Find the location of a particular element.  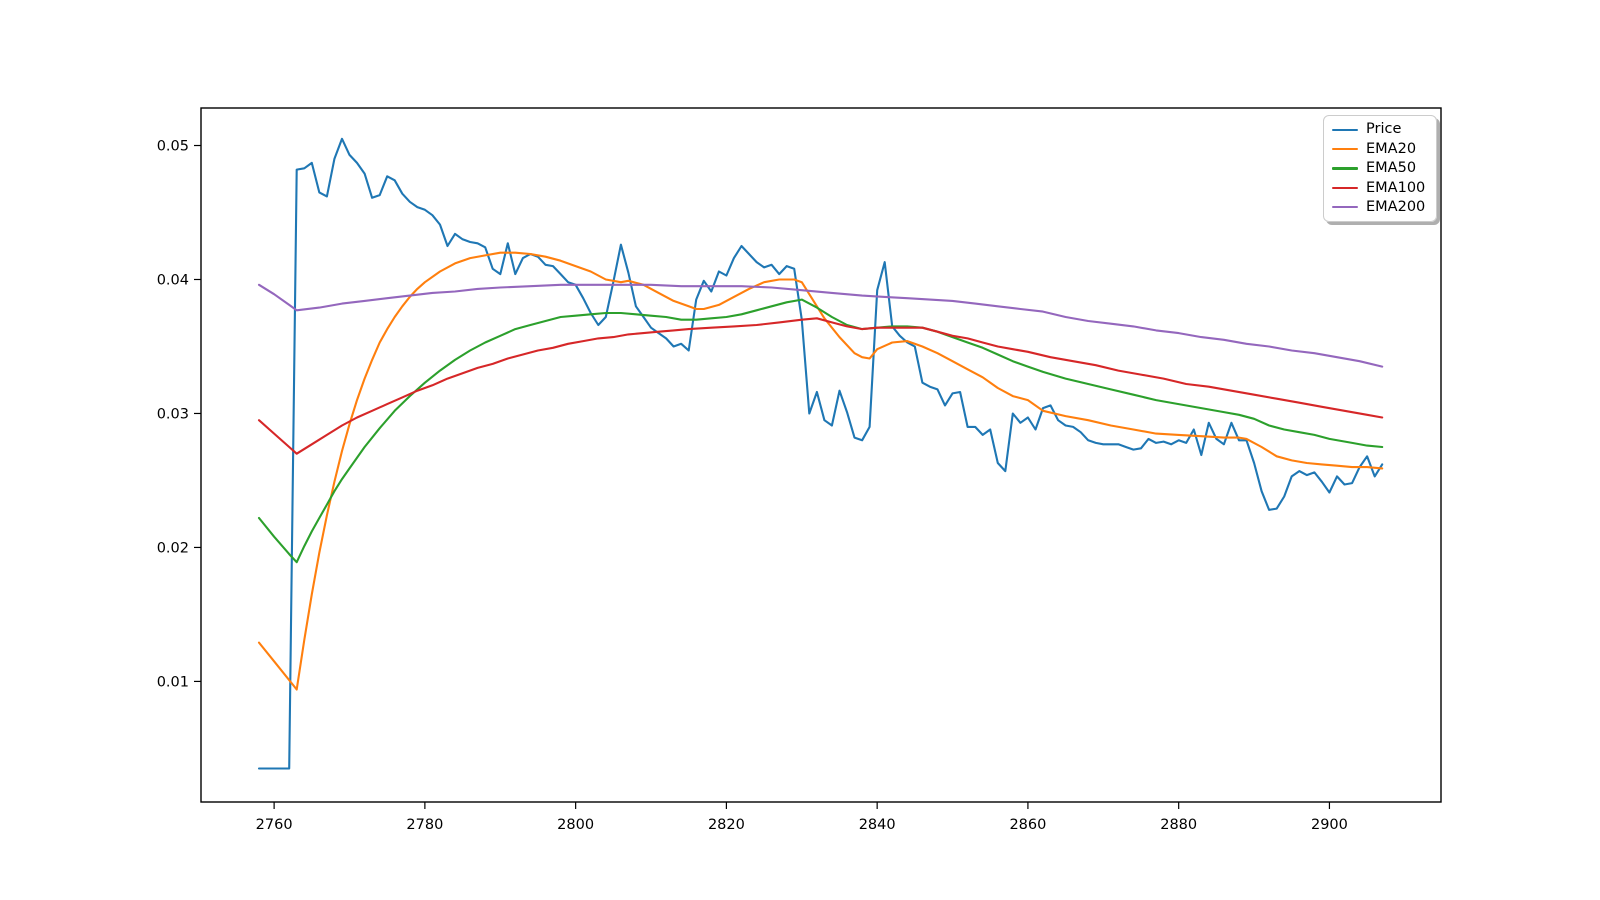

x-tick-label: 2820 is located at coordinates (726, 825).